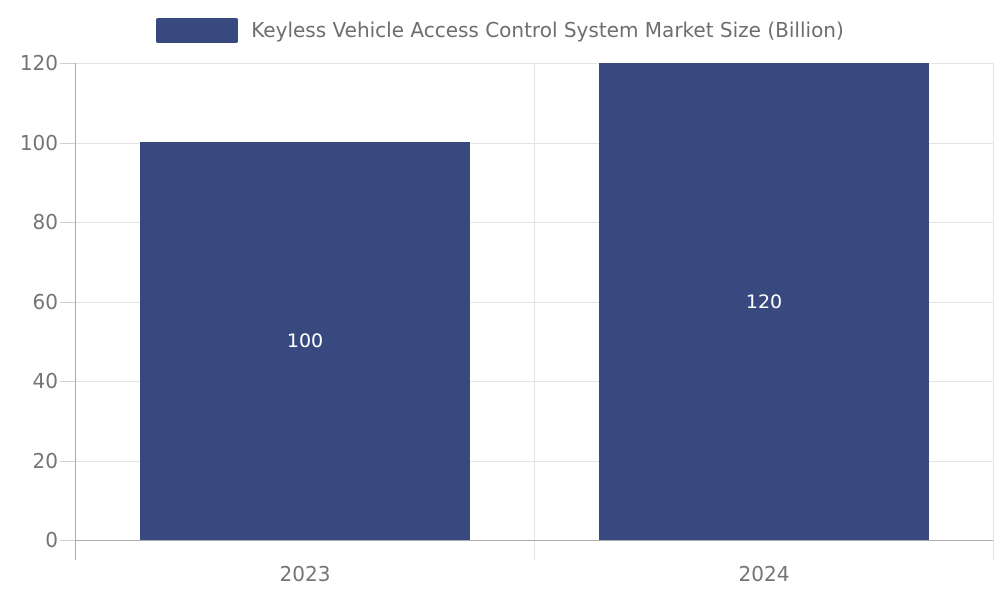 The image size is (1000, 600). I want to click on y-axis-tick-label: 80, so click(45, 222).